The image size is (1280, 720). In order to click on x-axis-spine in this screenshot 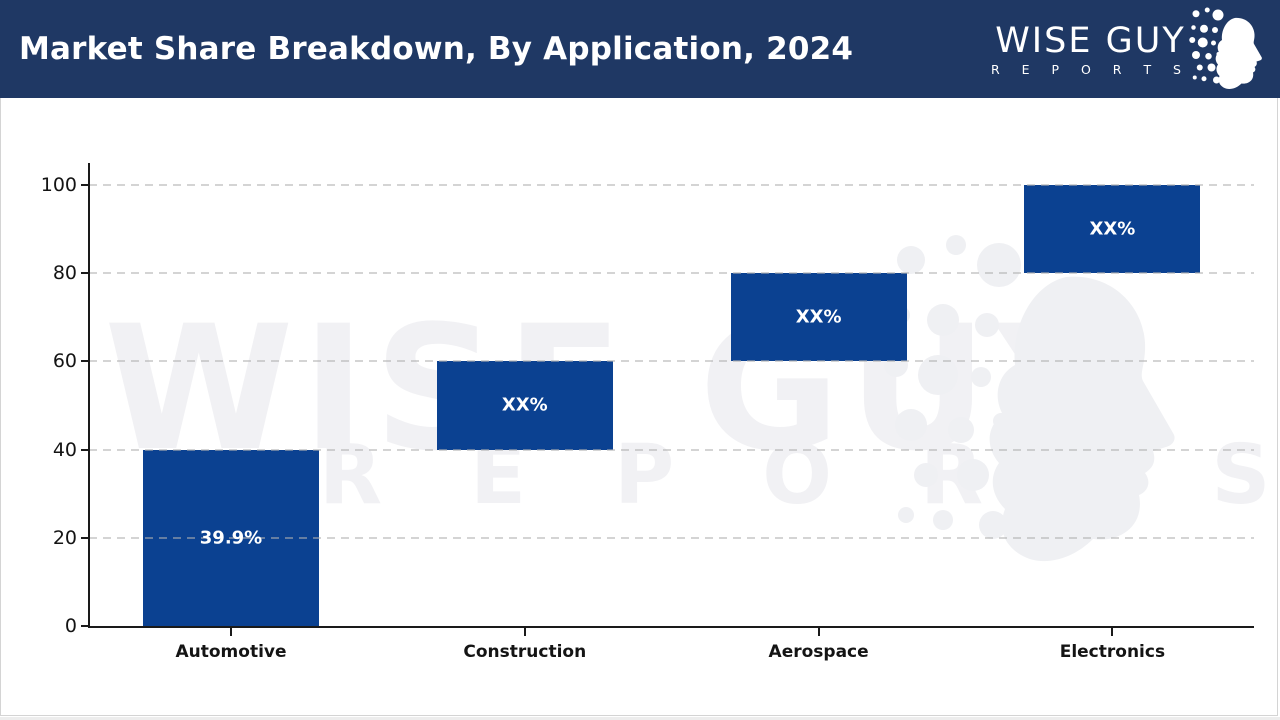, I will do `click(671, 627)`.